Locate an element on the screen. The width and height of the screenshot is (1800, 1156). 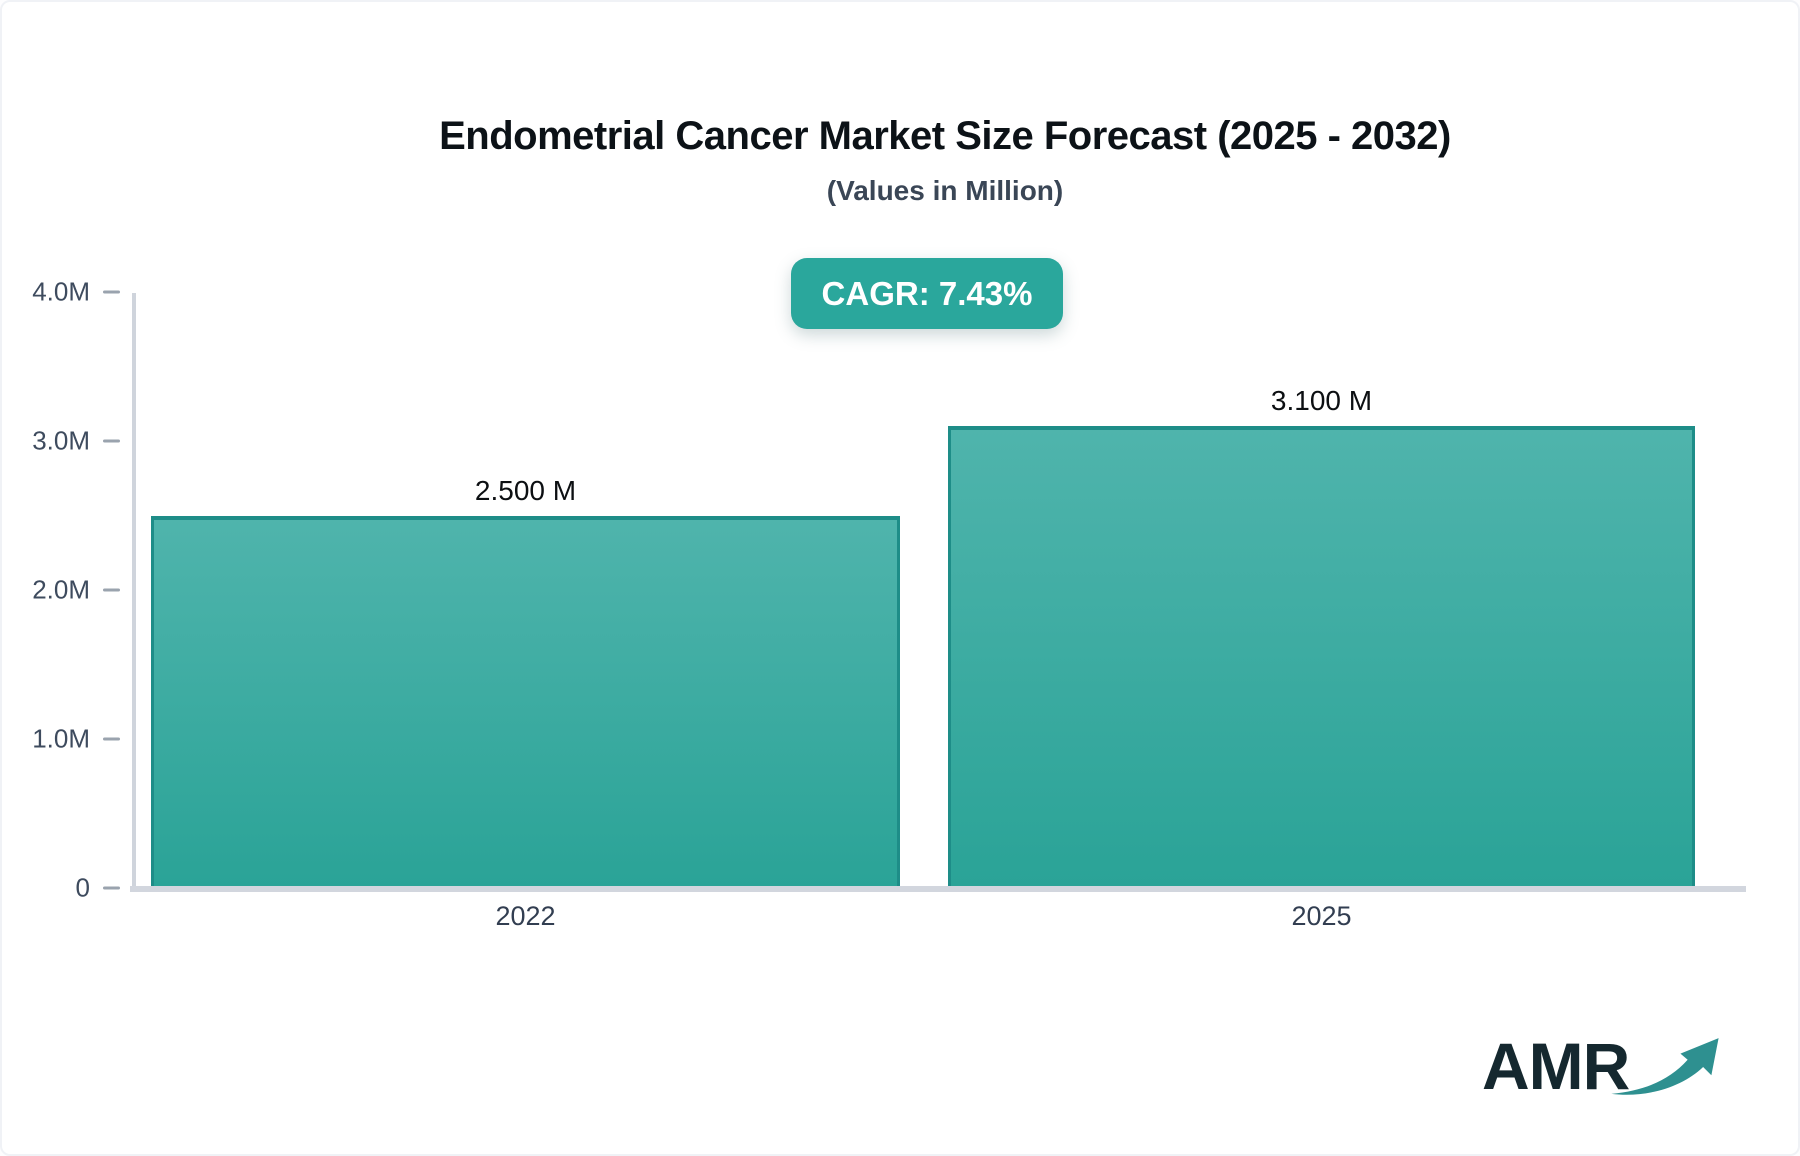
y-tick-label: 3.0M is located at coordinates (61, 440).